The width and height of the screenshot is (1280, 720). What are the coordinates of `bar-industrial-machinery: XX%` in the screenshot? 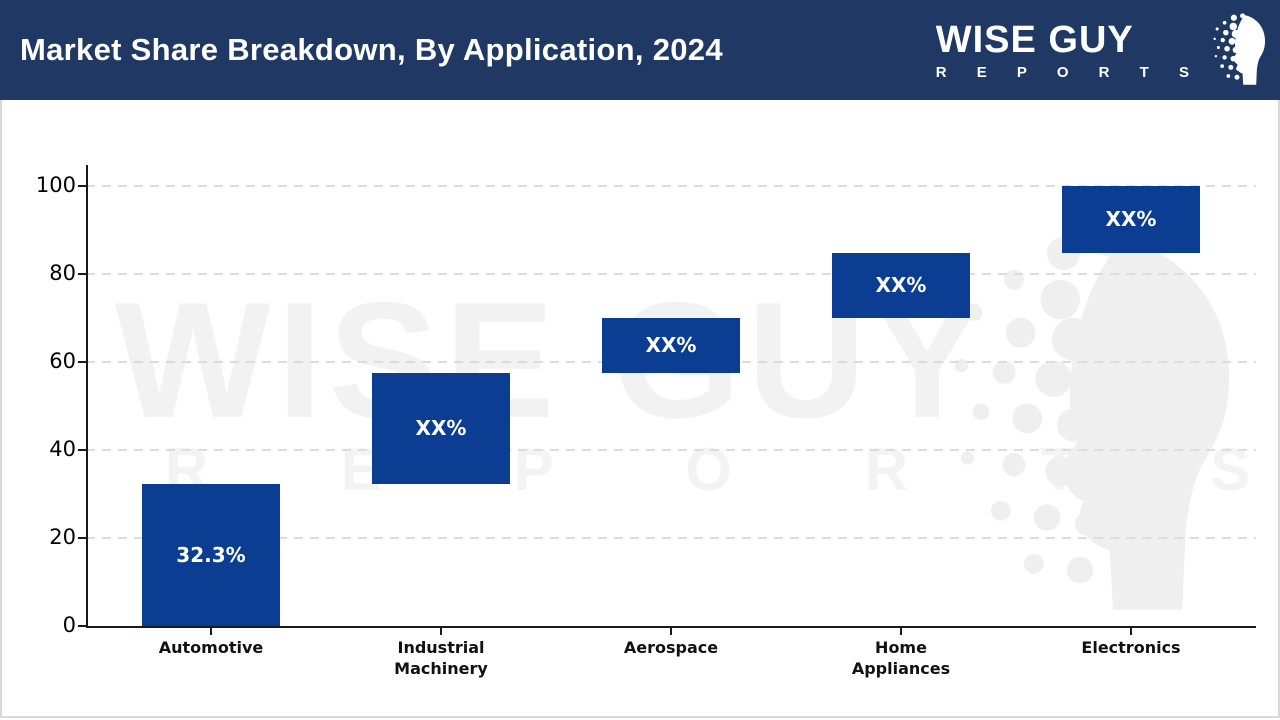 It's located at (441, 428).